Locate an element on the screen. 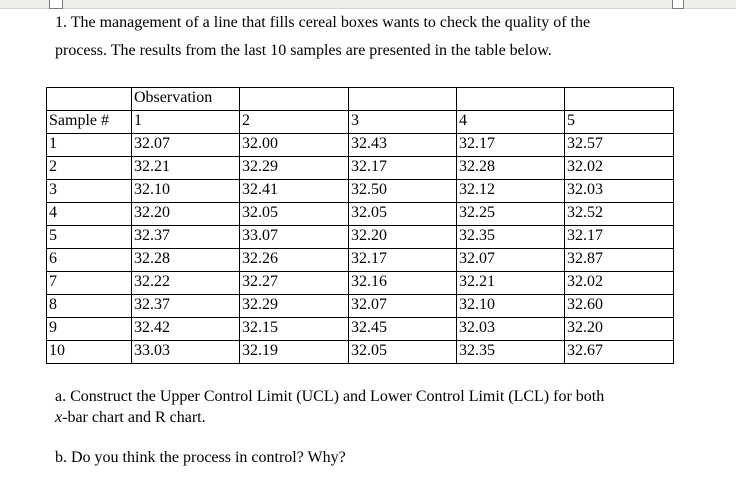  question-a-line2: x-bar chart and R chart. is located at coordinates (130, 417).